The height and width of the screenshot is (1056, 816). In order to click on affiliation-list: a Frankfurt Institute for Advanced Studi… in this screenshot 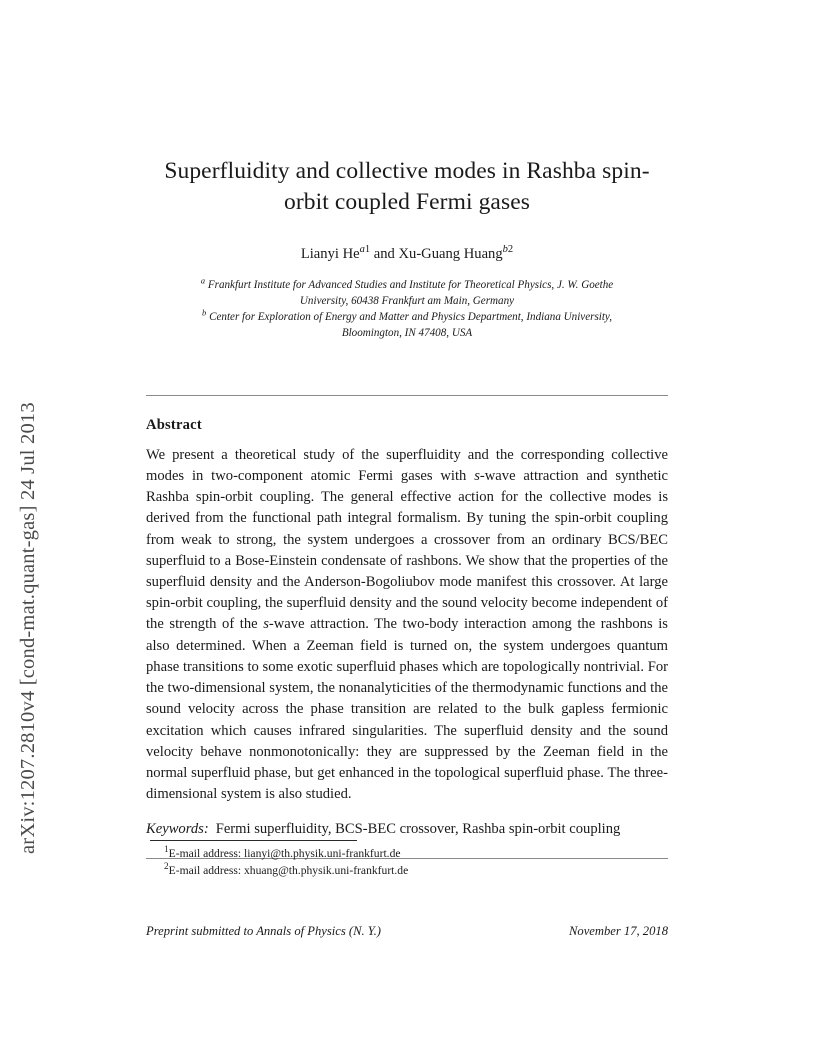, I will do `click(407, 302)`.